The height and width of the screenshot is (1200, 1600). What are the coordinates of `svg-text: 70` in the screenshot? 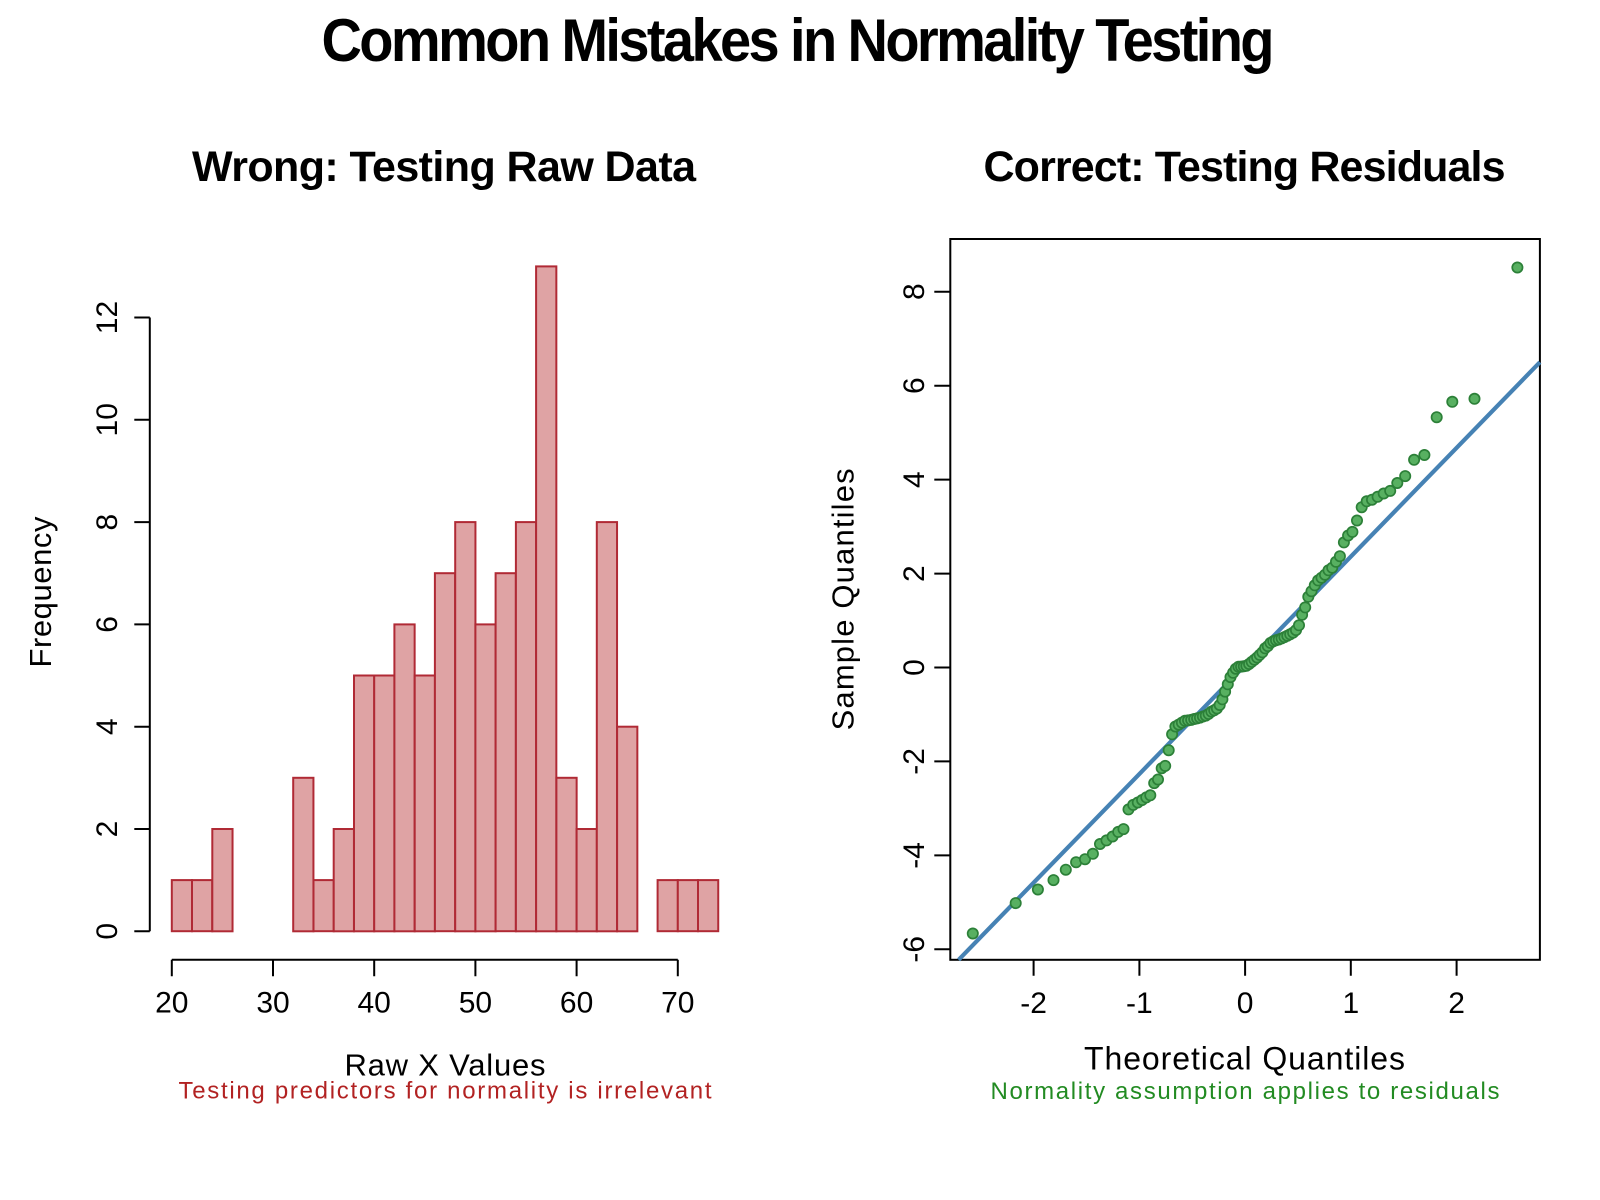 It's located at (677, 1002).